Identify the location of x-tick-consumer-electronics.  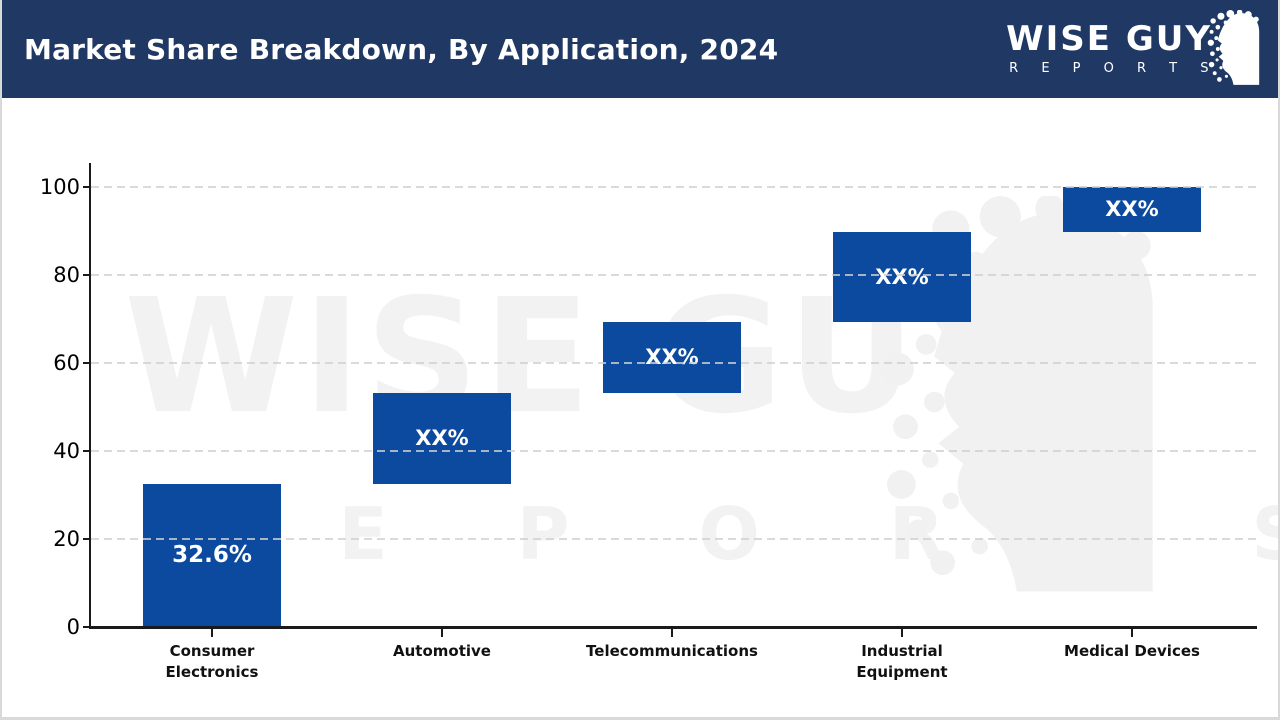
(212, 633).